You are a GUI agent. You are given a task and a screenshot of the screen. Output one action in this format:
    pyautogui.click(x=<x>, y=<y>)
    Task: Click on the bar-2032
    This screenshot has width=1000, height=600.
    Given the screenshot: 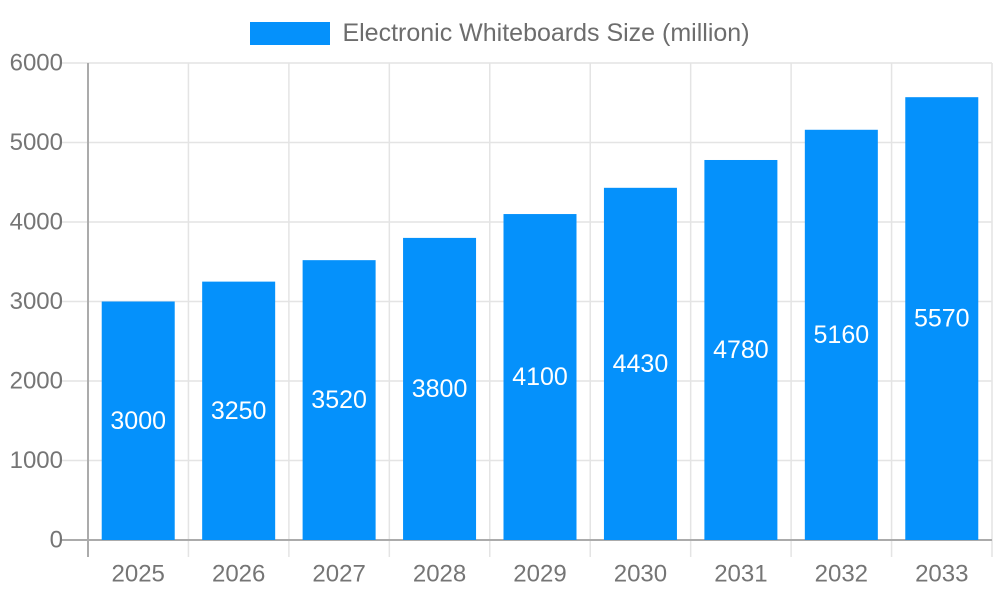 What is the action you would take?
    pyautogui.click(x=841, y=334)
    